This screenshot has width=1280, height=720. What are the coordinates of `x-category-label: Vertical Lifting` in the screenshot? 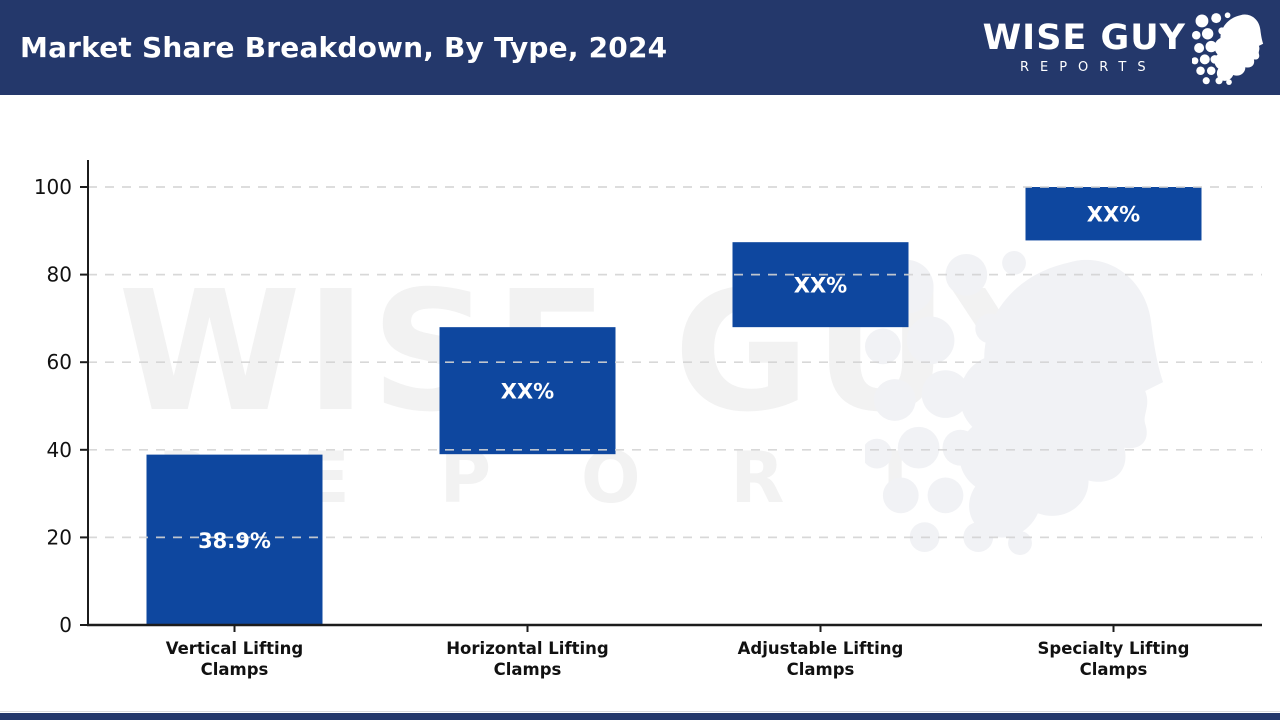 It's located at (235, 648).